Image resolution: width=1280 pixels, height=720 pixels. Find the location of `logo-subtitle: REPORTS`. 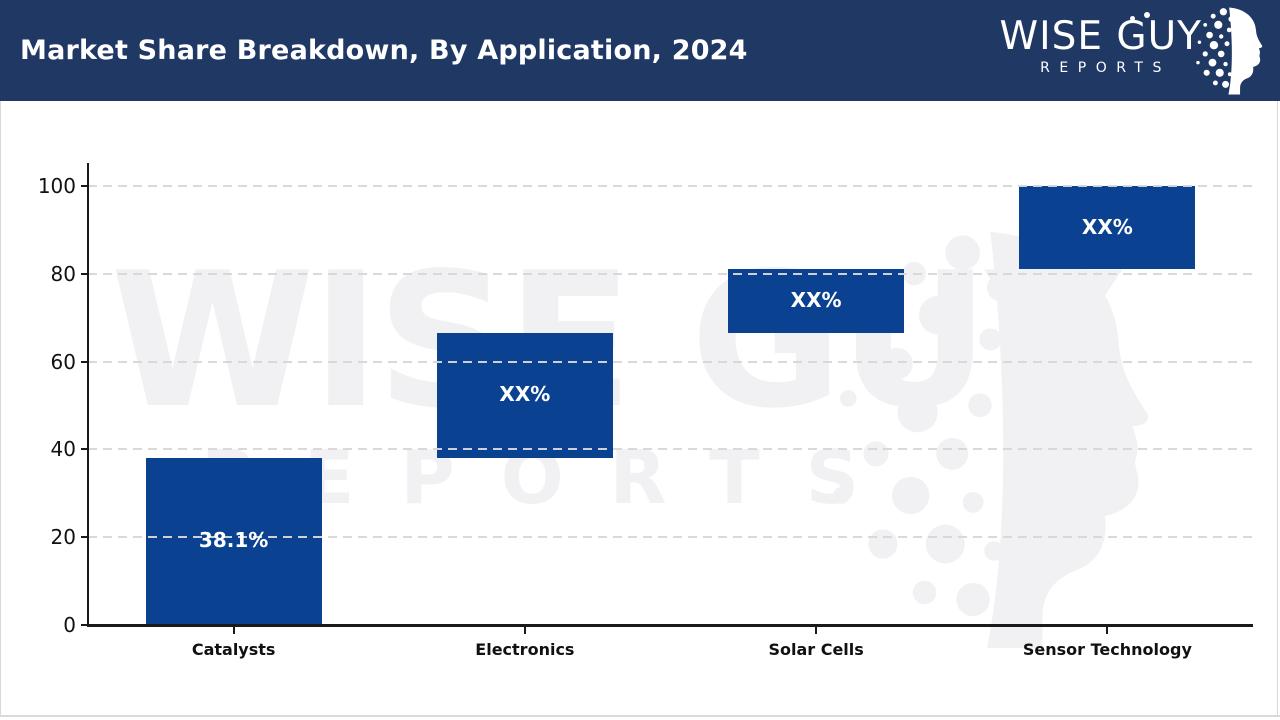

logo-subtitle: REPORTS is located at coordinates (1105, 68).